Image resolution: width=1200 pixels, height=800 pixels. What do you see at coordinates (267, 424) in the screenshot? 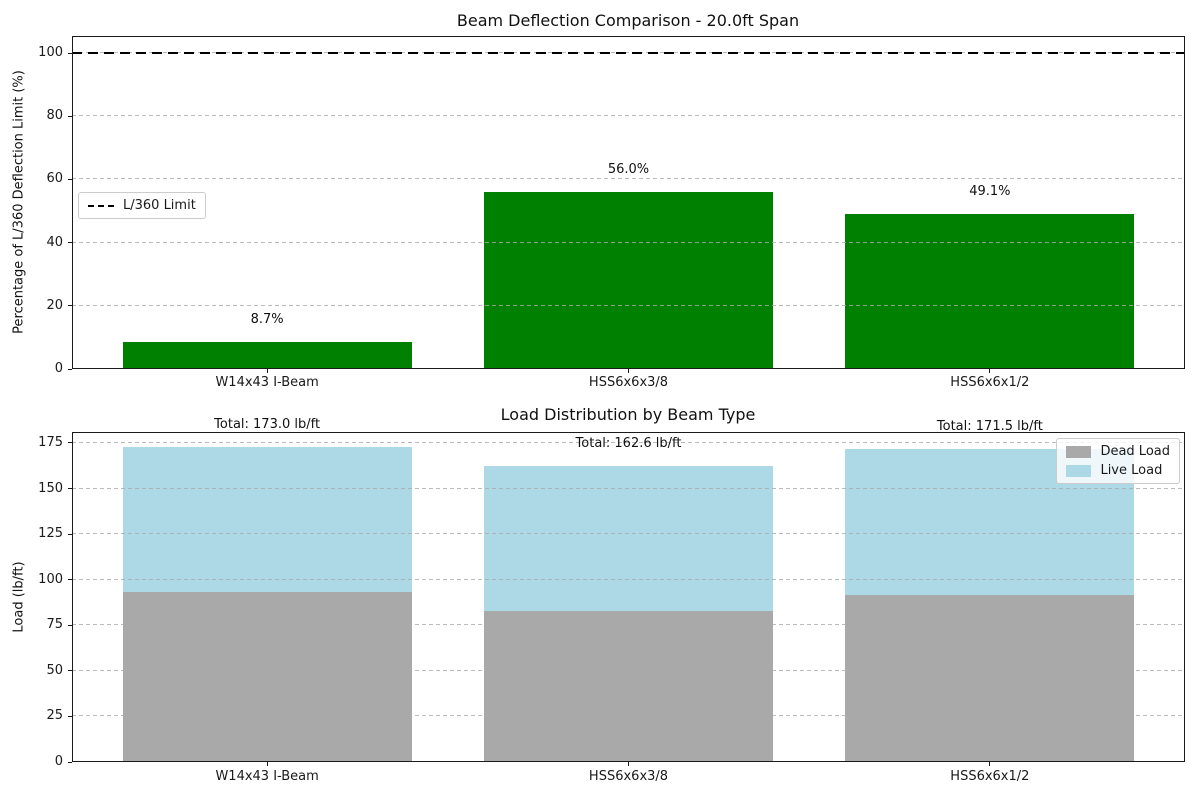
I see `total-label: Total: 173.0 lb/ft` at bounding box center [267, 424].